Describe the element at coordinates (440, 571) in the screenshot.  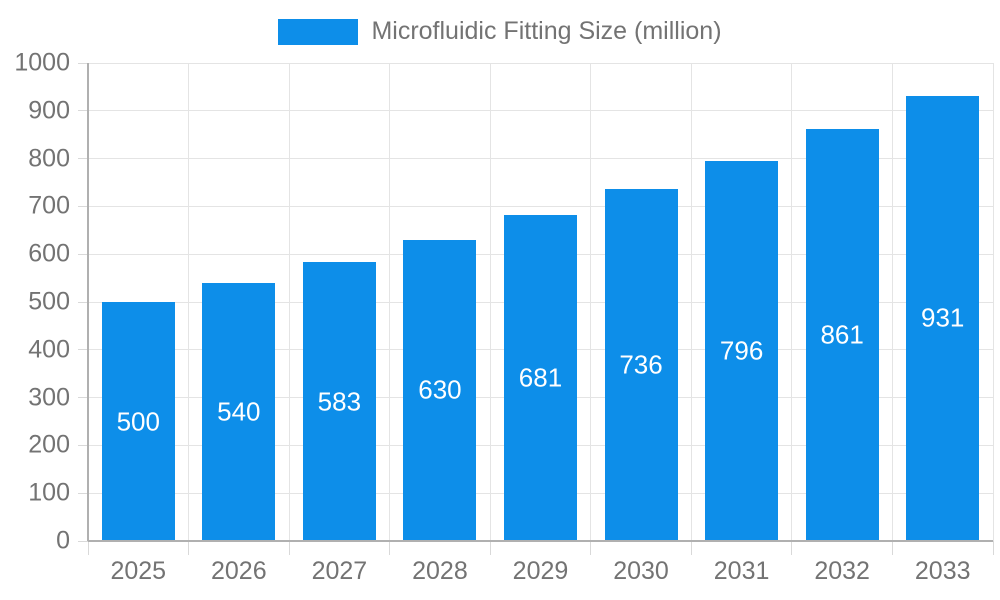
I see `x-axis-label: 2028` at that location.